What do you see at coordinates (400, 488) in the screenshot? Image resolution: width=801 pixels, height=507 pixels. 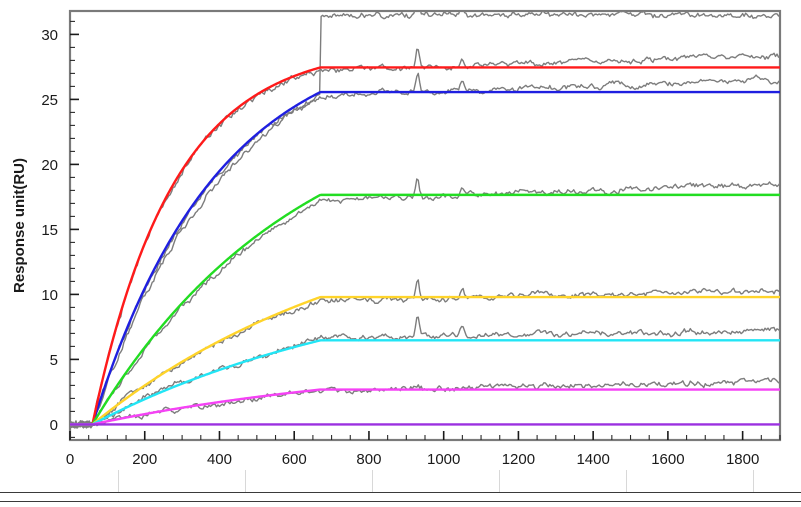 I see `document-strip-below-figure` at bounding box center [400, 488].